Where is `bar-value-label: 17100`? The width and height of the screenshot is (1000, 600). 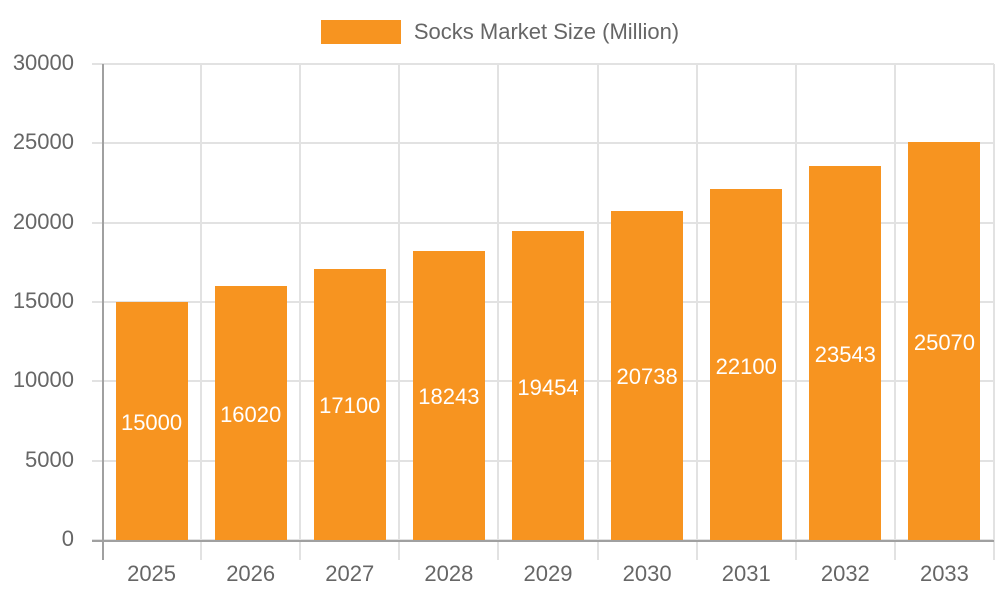 bar-value-label: 17100 is located at coordinates (350, 406).